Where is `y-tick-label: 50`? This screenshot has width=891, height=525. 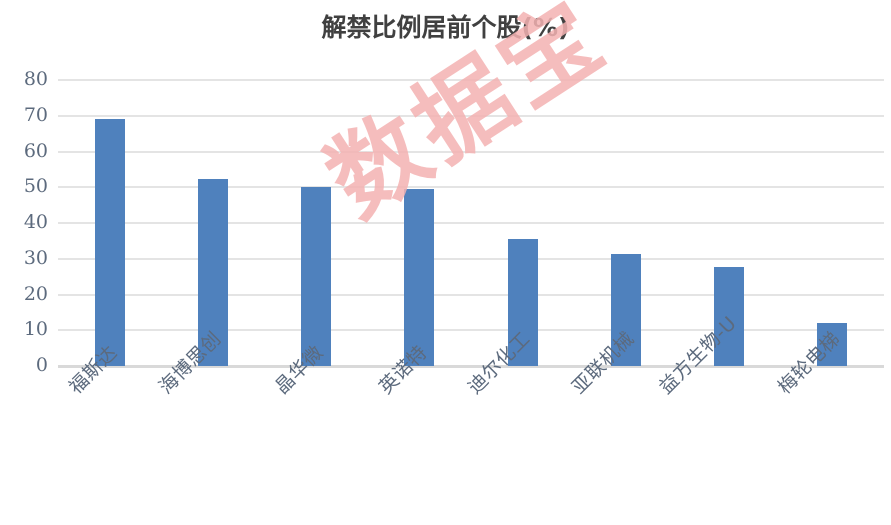 y-tick-label: 50 is located at coordinates (35, 186).